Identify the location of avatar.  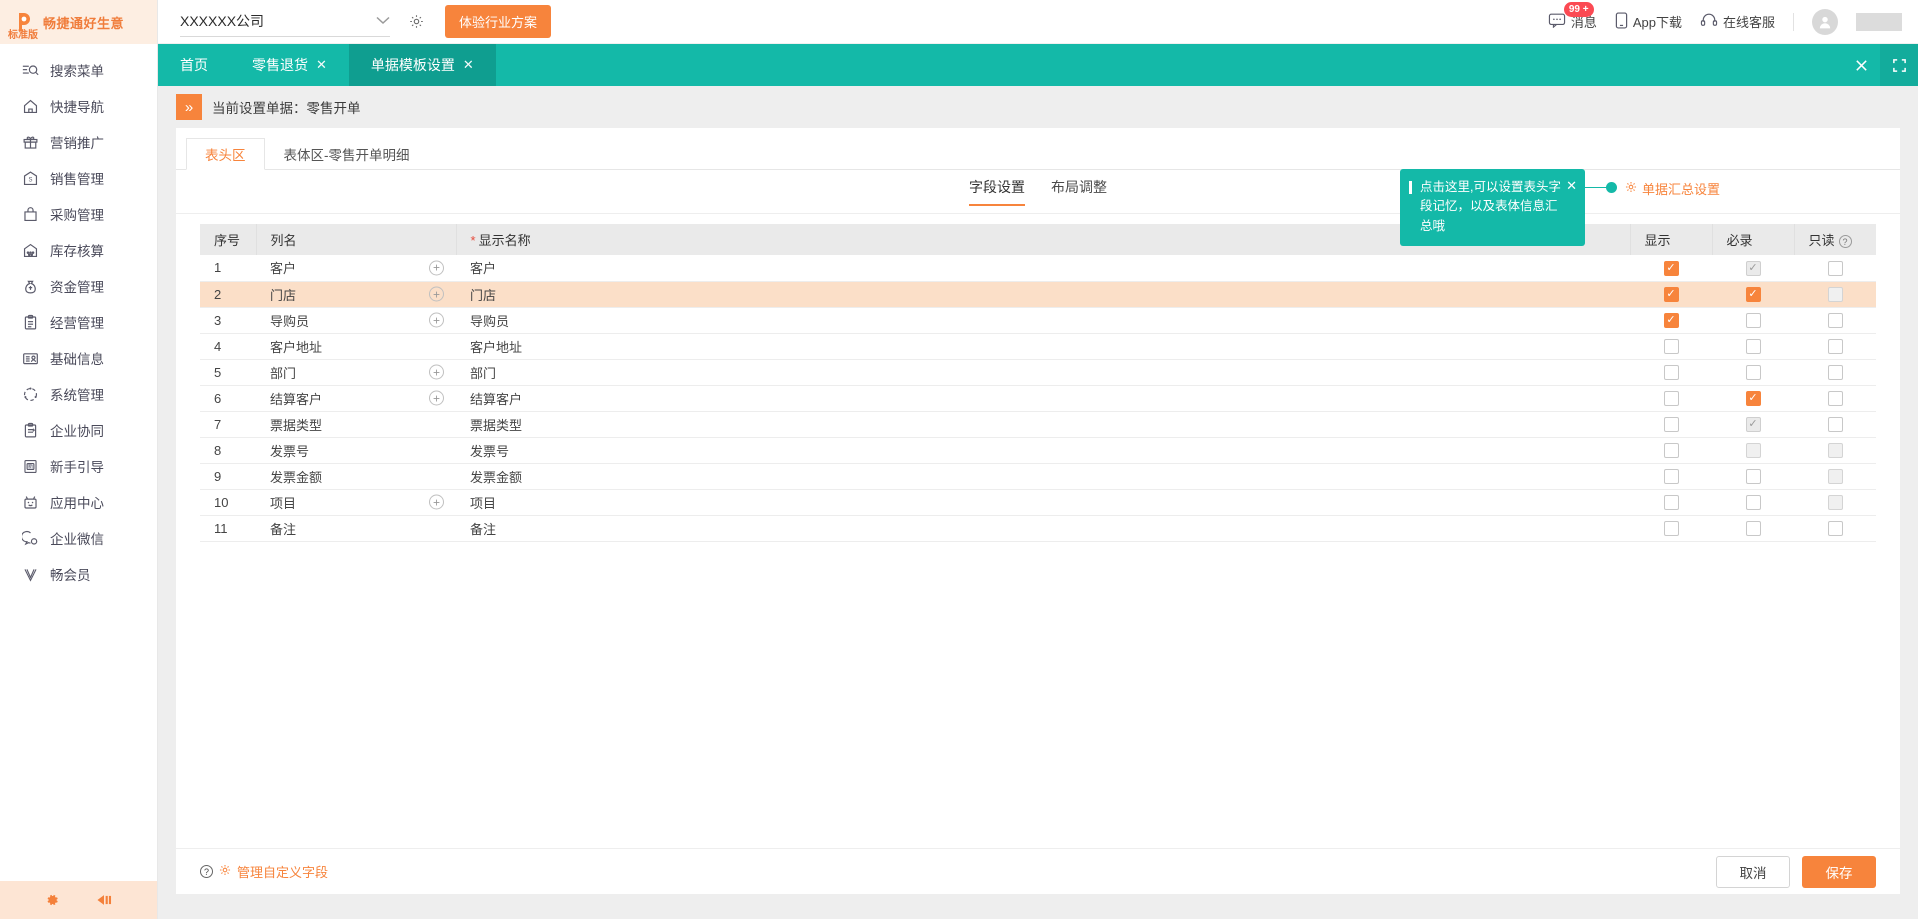
(1825, 21).